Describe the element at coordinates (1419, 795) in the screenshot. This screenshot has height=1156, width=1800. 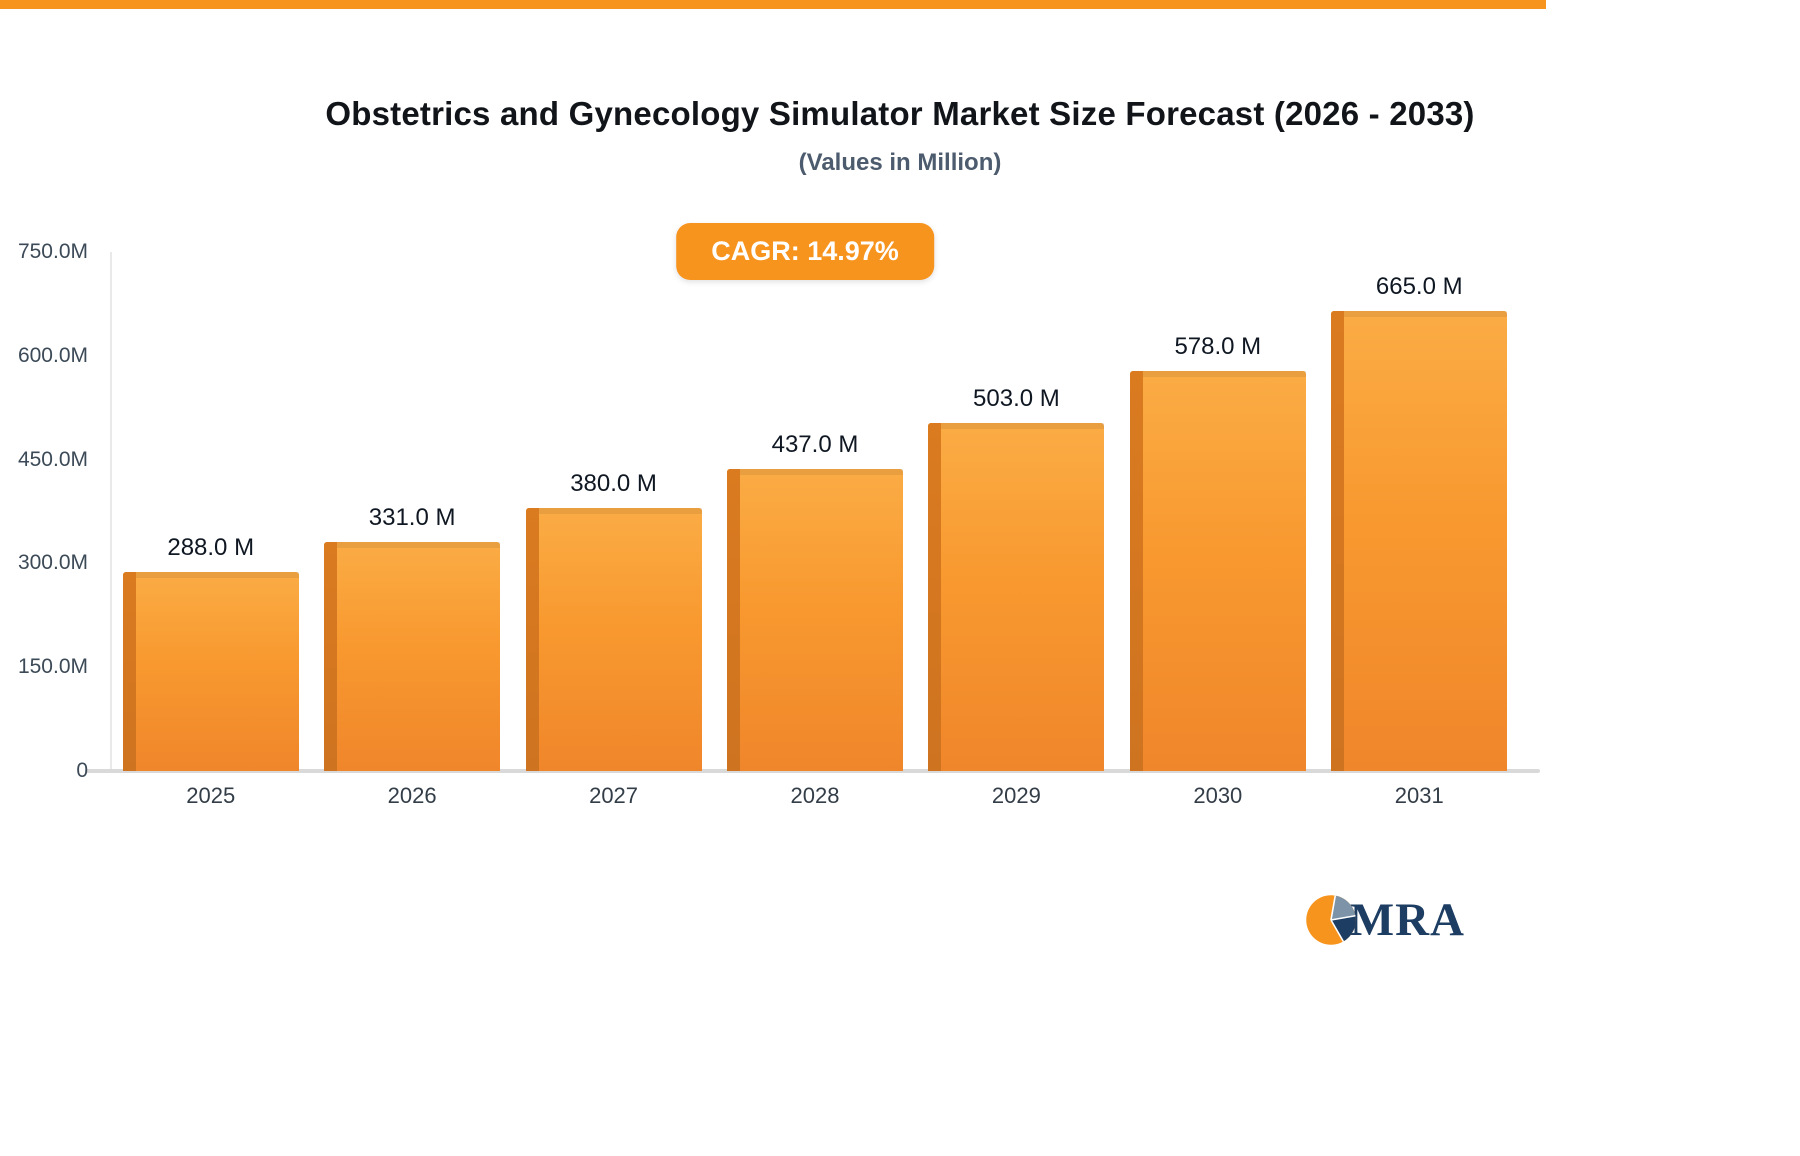
I see `x-tick-label-2031: 2031` at that location.